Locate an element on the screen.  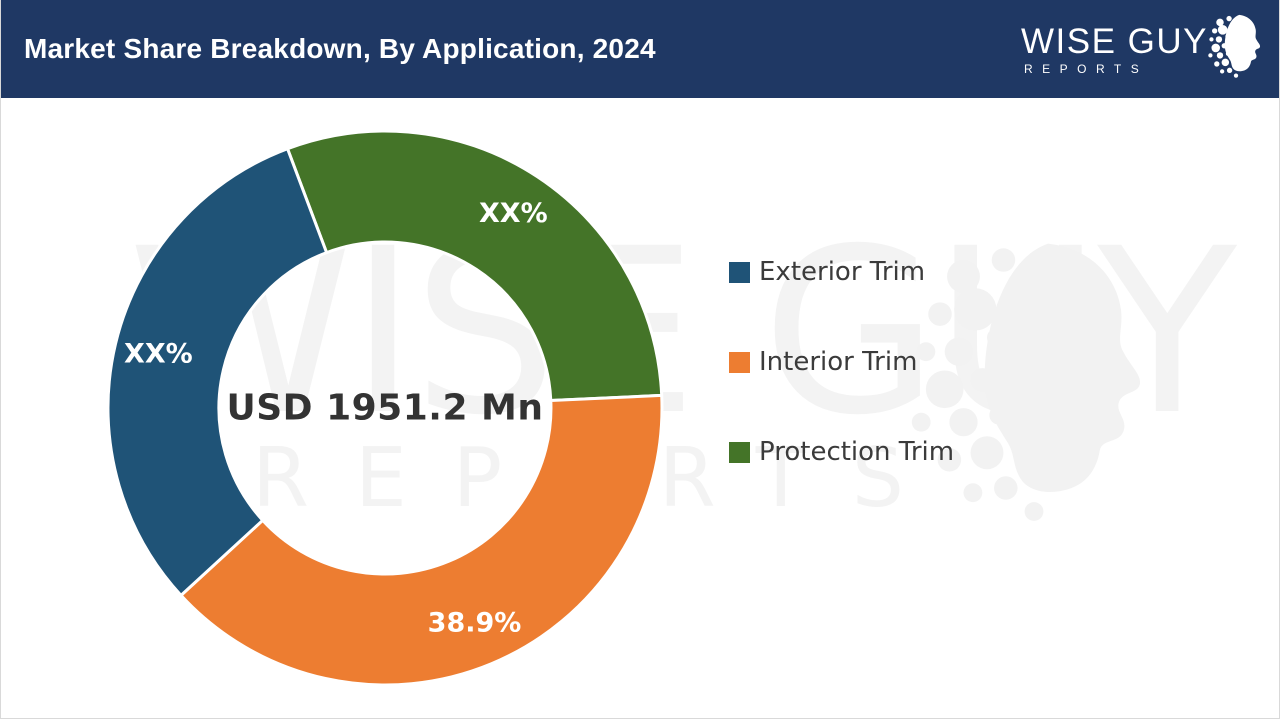
legend-item-interior-trim: Interior Trim is located at coordinates (841, 362).